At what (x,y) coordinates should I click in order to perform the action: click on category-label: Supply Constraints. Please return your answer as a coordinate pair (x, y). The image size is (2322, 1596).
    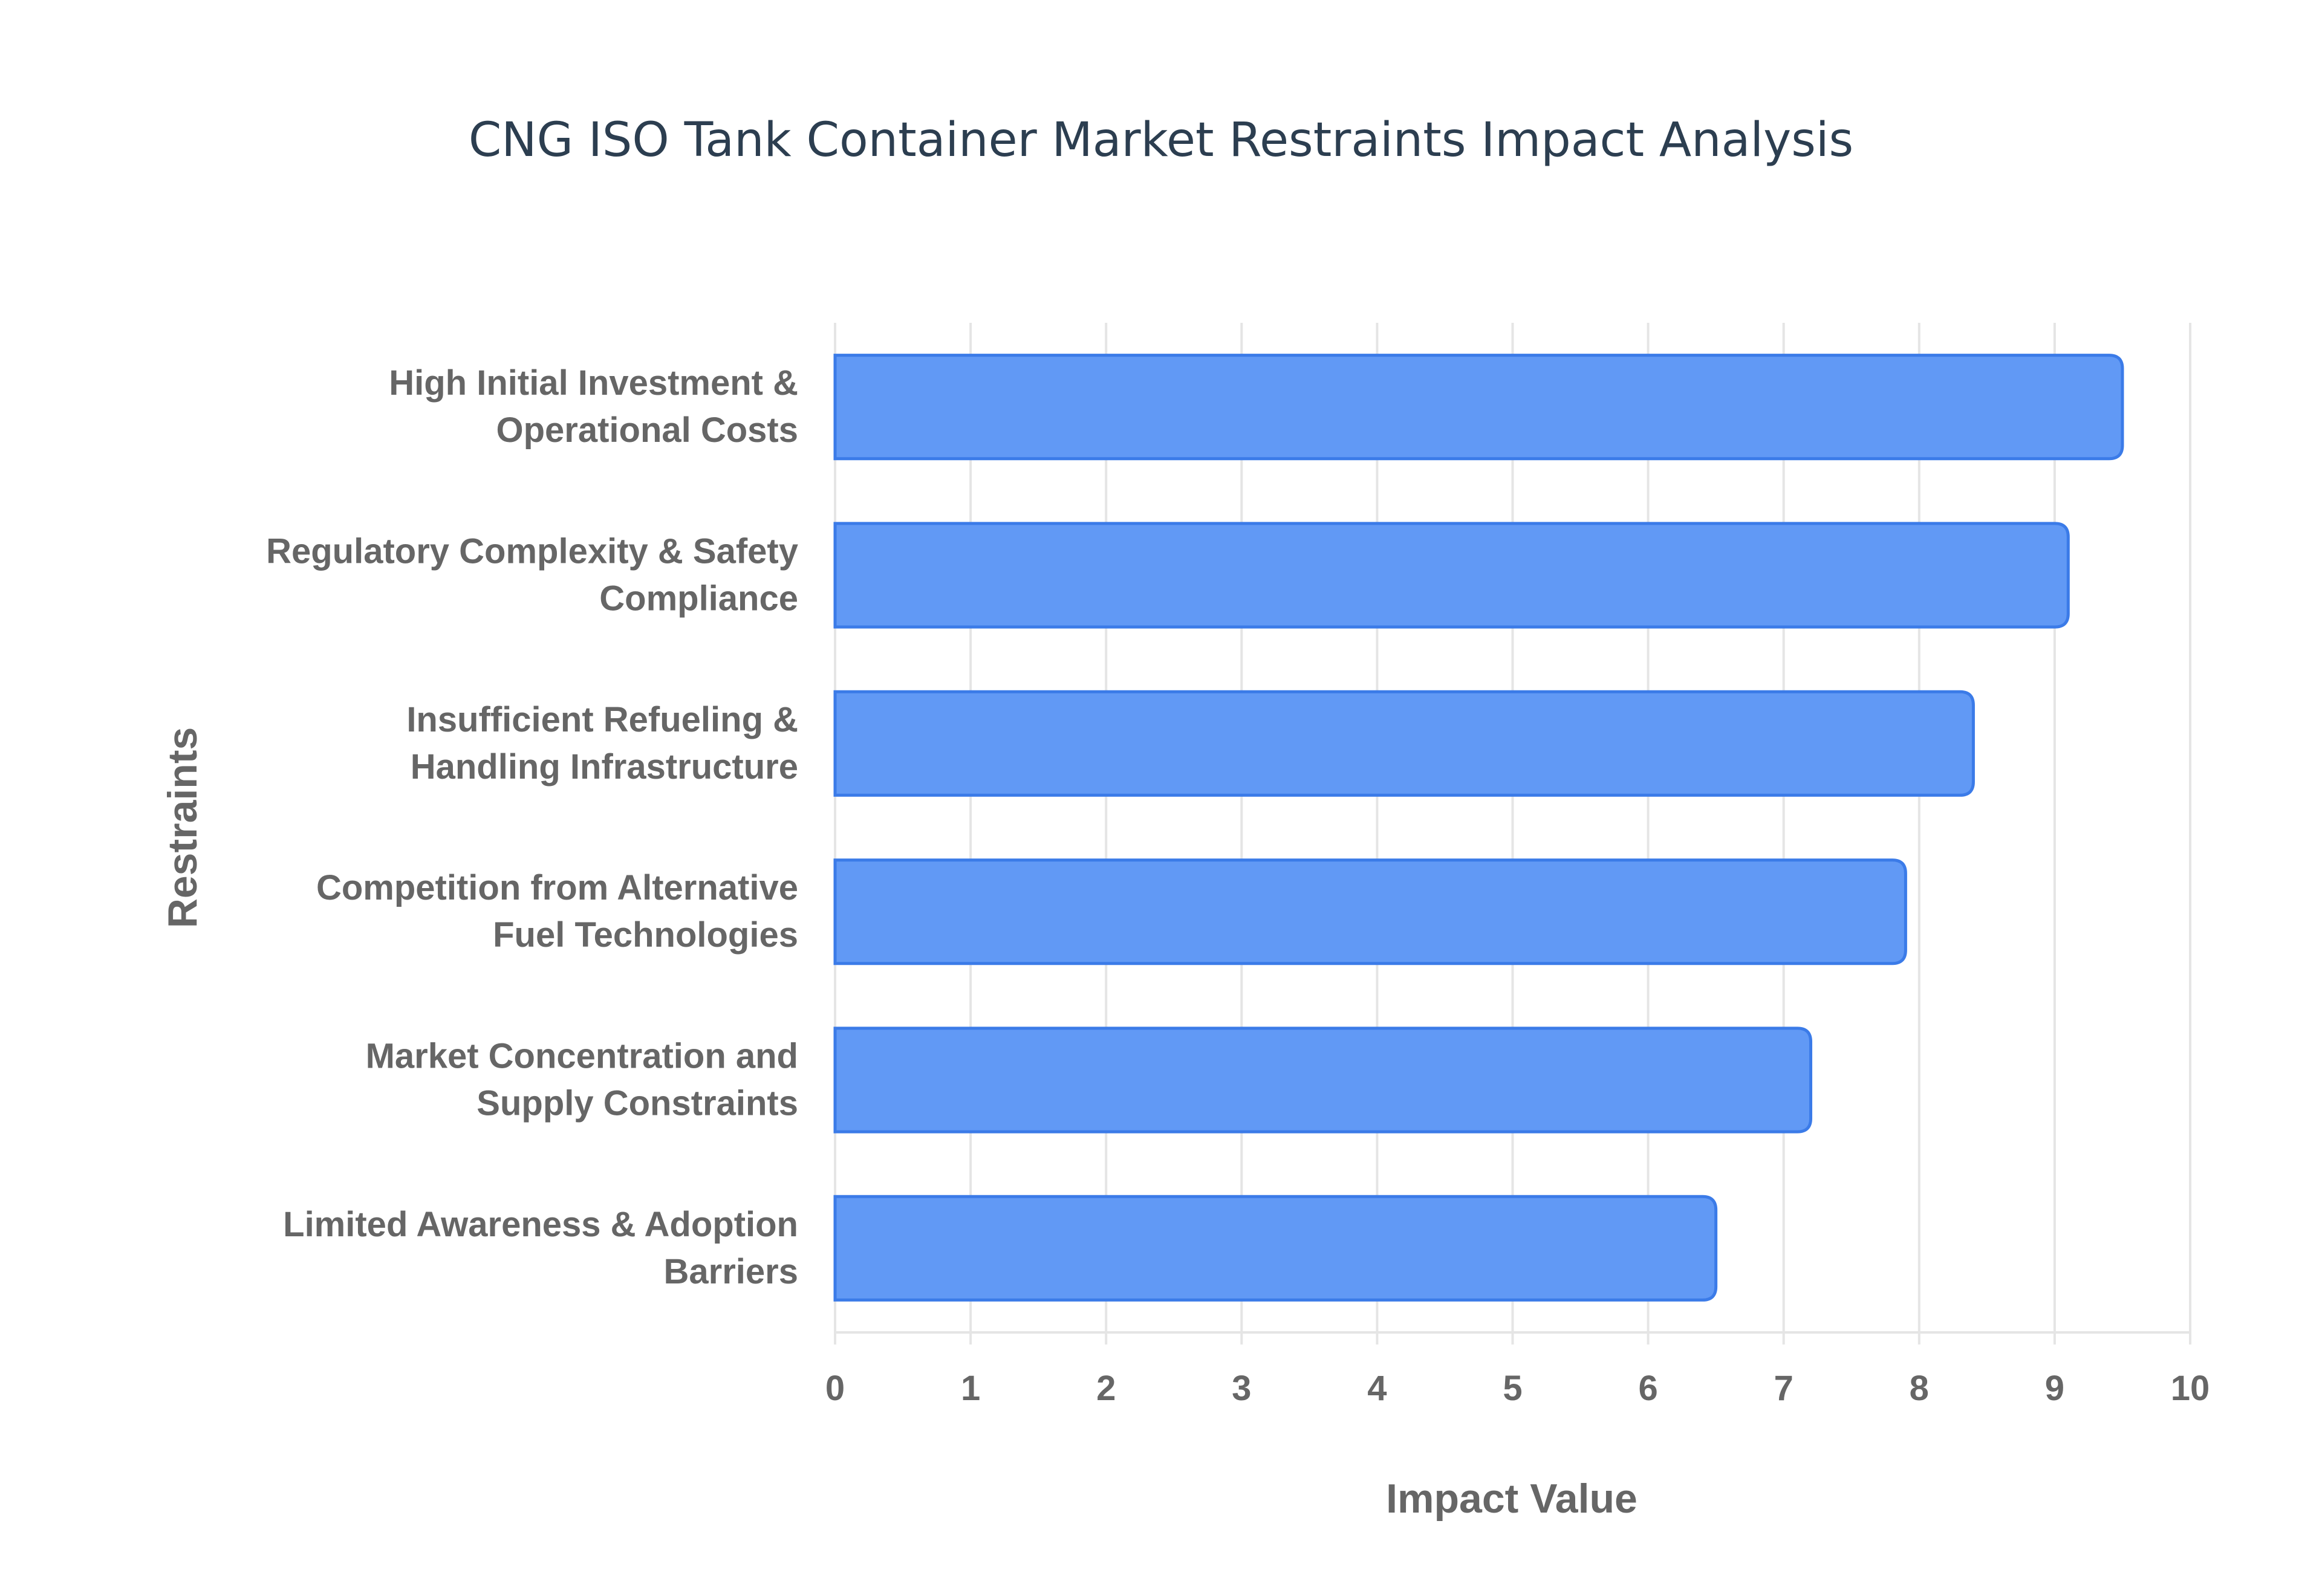
    Looking at the image, I should click on (637, 1103).